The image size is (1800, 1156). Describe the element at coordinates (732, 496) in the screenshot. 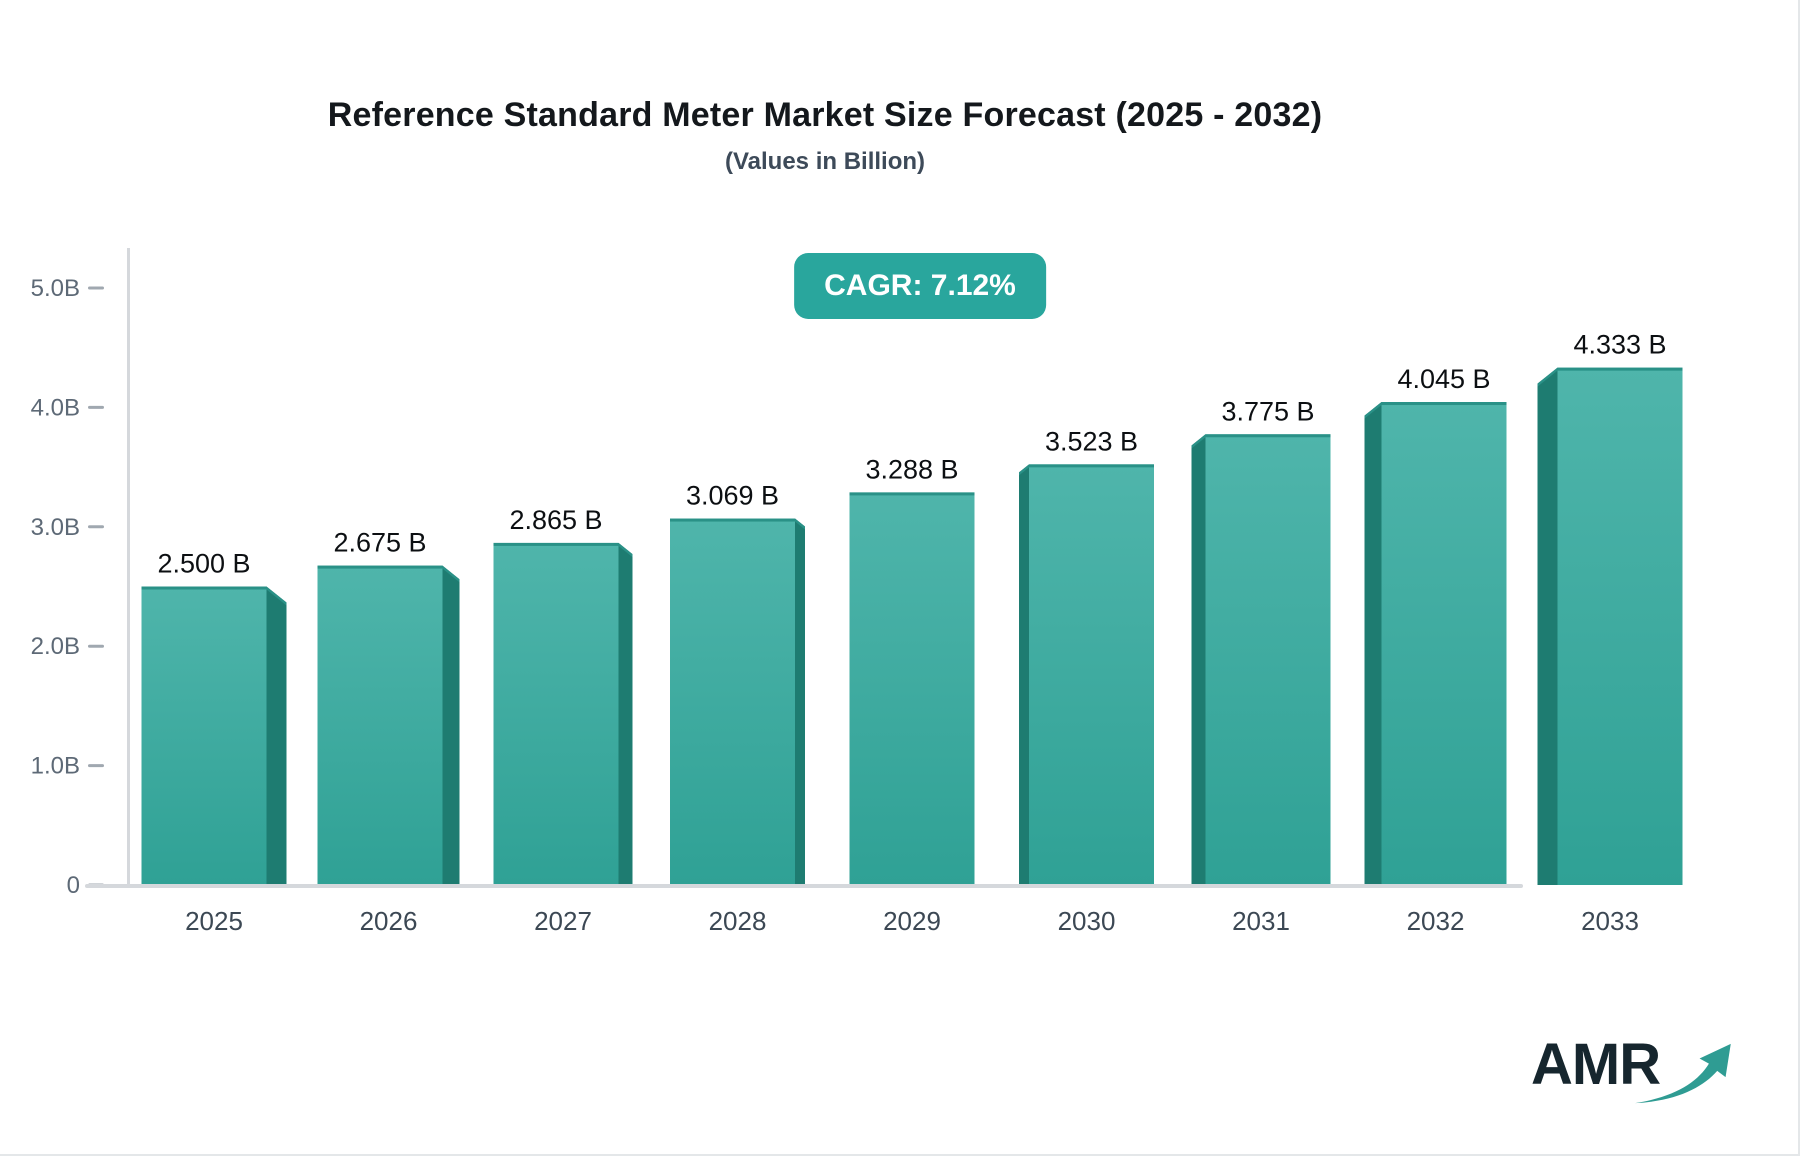

I see `bar-value-label: 3.069 B` at that location.